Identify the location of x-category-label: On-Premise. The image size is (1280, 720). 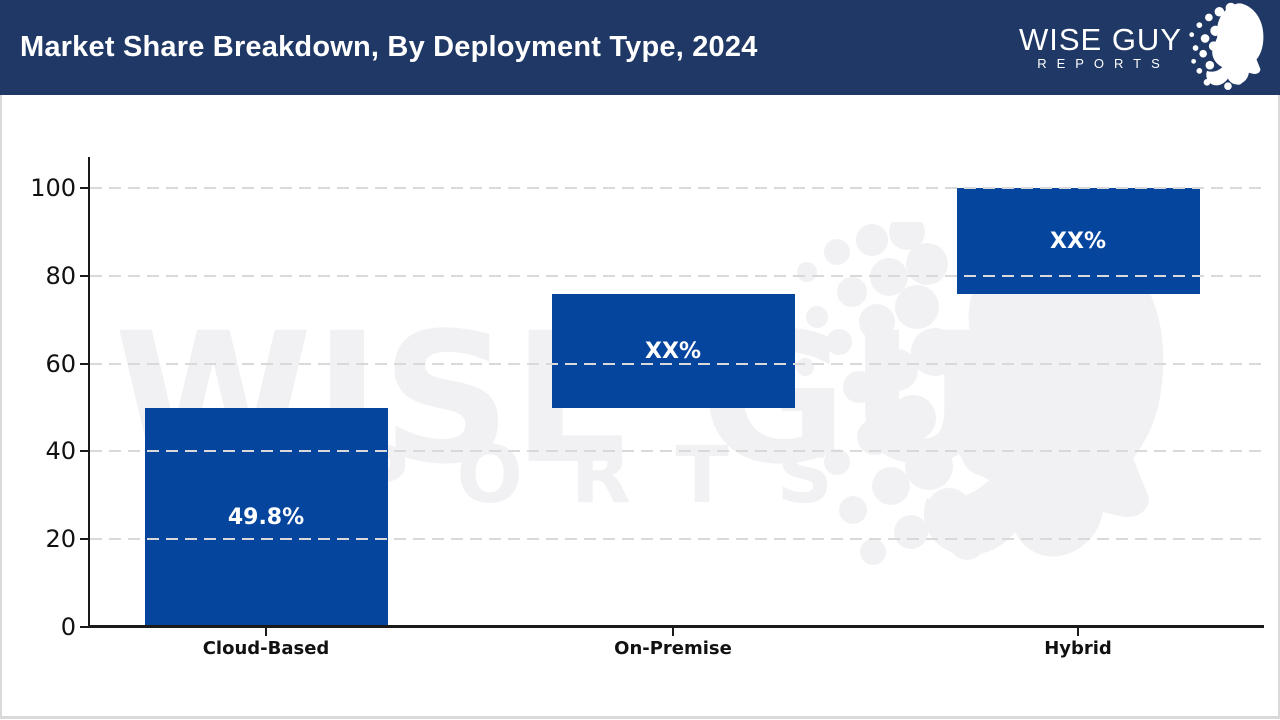
(673, 648).